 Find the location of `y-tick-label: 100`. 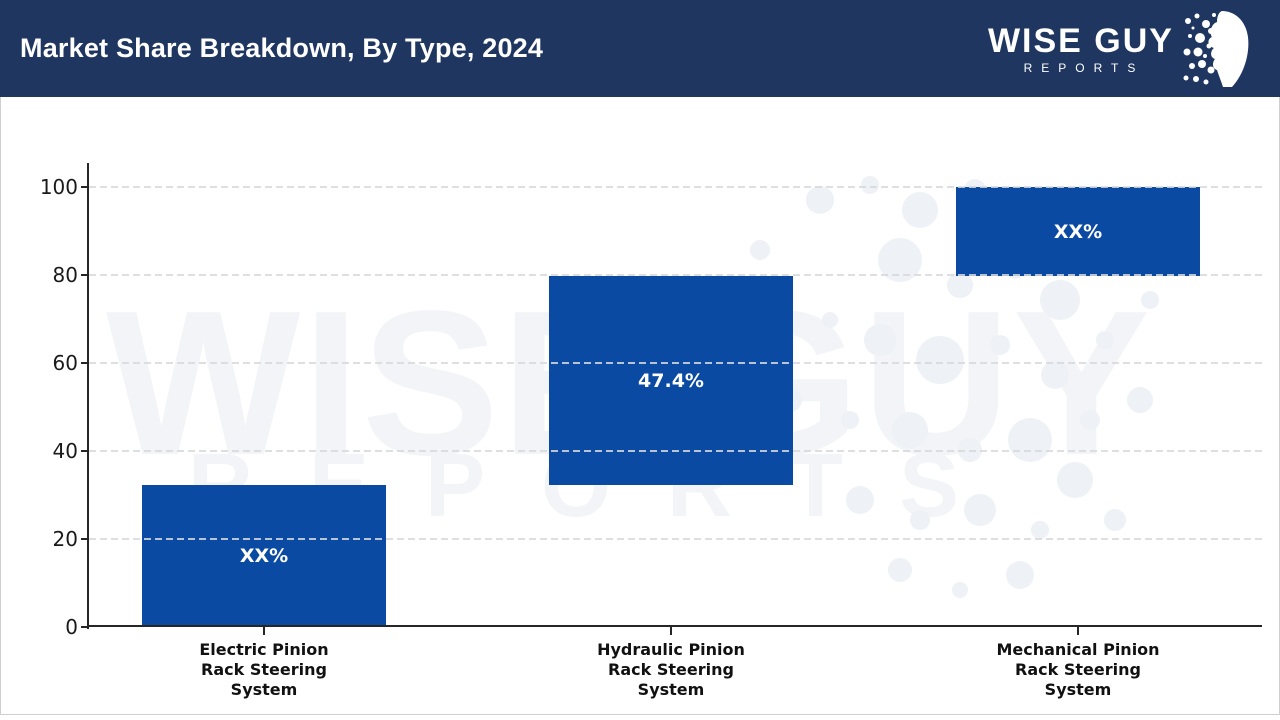

y-tick-label: 100 is located at coordinates (58, 187).